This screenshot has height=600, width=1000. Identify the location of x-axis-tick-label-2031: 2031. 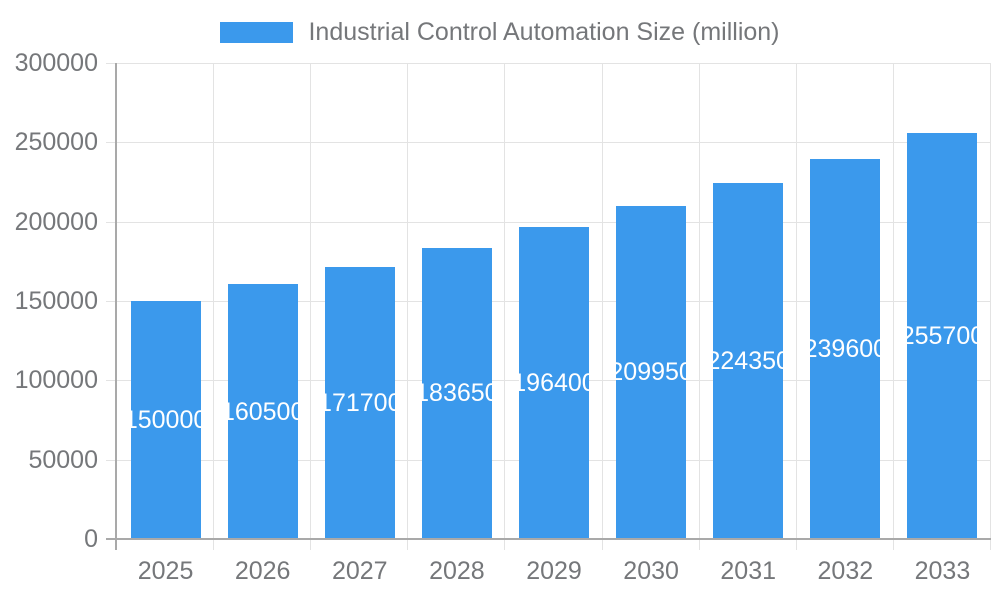
(748, 571).